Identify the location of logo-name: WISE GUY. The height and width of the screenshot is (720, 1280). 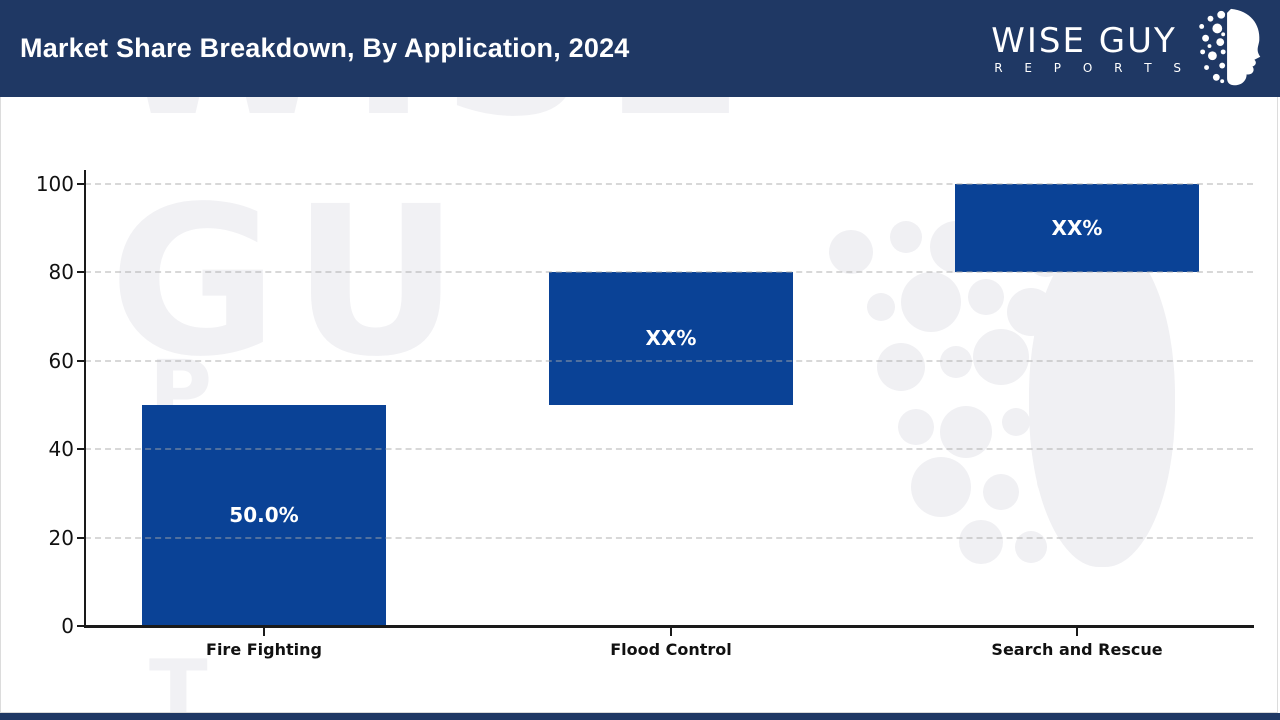
(1084, 40).